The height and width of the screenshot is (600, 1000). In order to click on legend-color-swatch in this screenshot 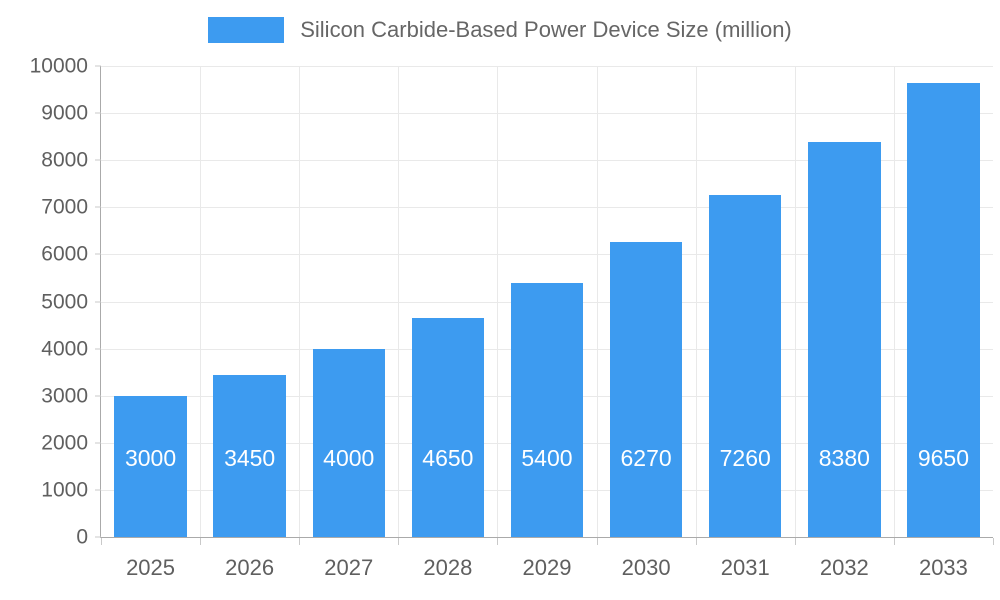, I will do `click(246, 30)`.